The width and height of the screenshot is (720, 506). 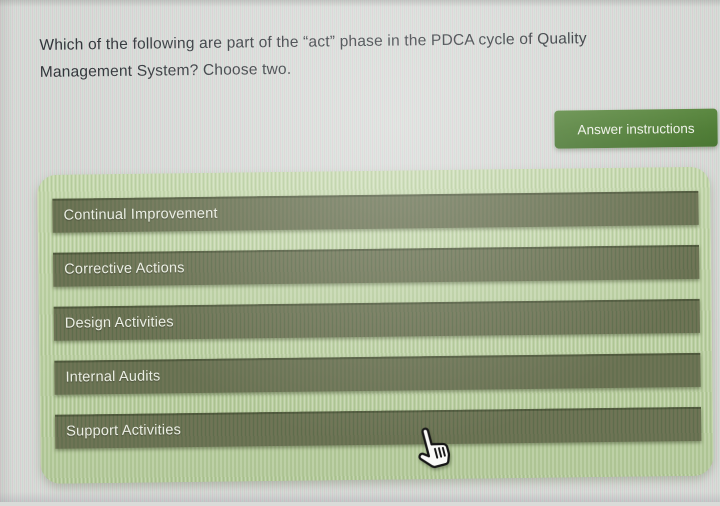 What do you see at coordinates (378, 427) in the screenshot?
I see `answer-option-support-activities: Support Activities` at bounding box center [378, 427].